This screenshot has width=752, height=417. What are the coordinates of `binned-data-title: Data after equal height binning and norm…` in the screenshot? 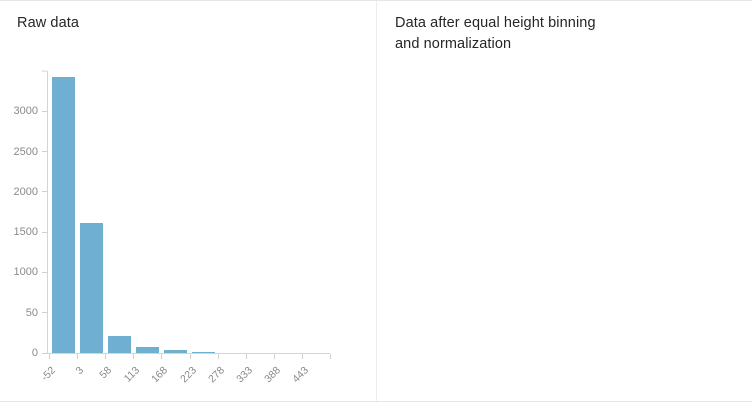 It's located at (495, 33).